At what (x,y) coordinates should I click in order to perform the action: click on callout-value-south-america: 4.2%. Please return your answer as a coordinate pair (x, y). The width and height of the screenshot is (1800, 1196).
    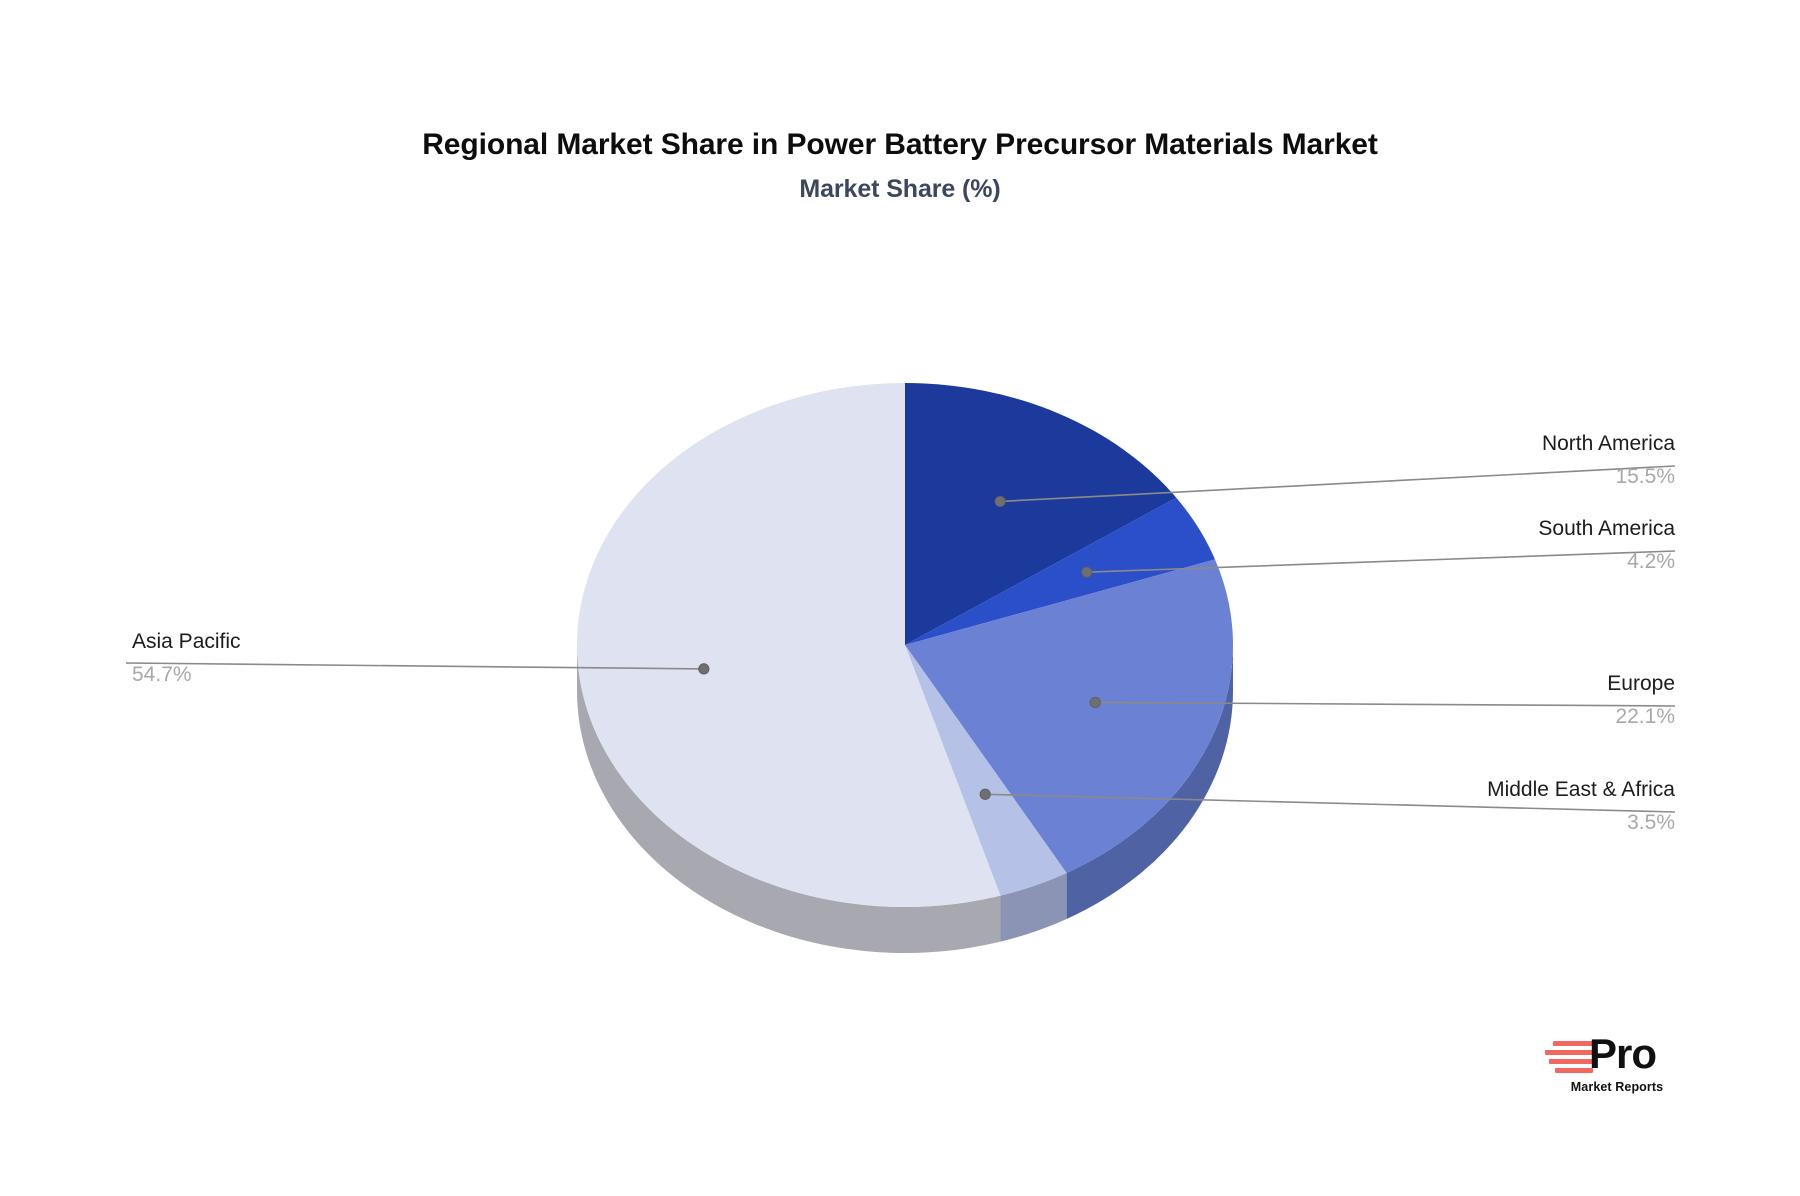
    Looking at the image, I should click on (1651, 562).